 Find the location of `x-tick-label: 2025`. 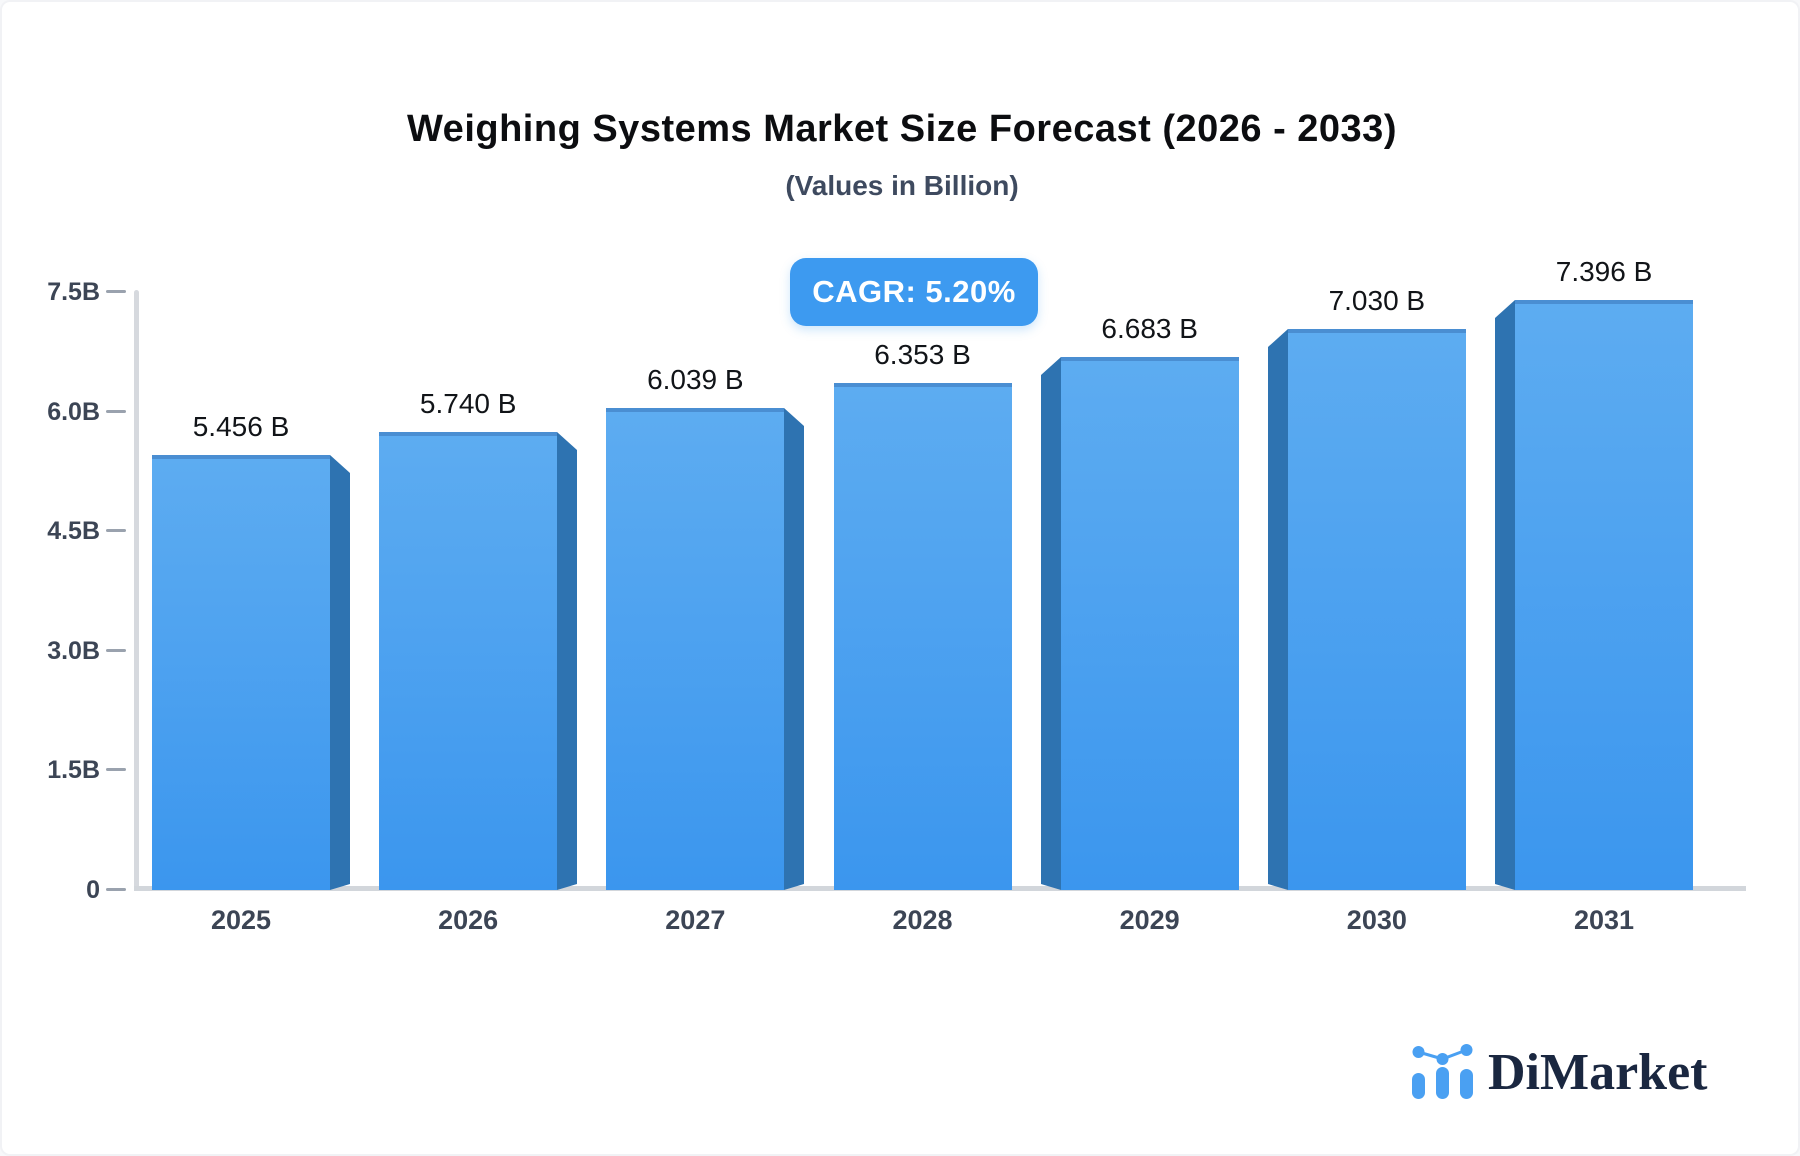

x-tick-label: 2025 is located at coordinates (241, 920).